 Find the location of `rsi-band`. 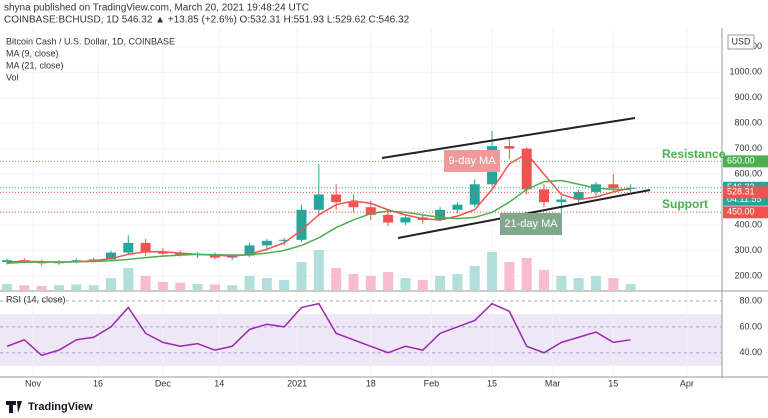

rsi-band is located at coordinates (361, 339).